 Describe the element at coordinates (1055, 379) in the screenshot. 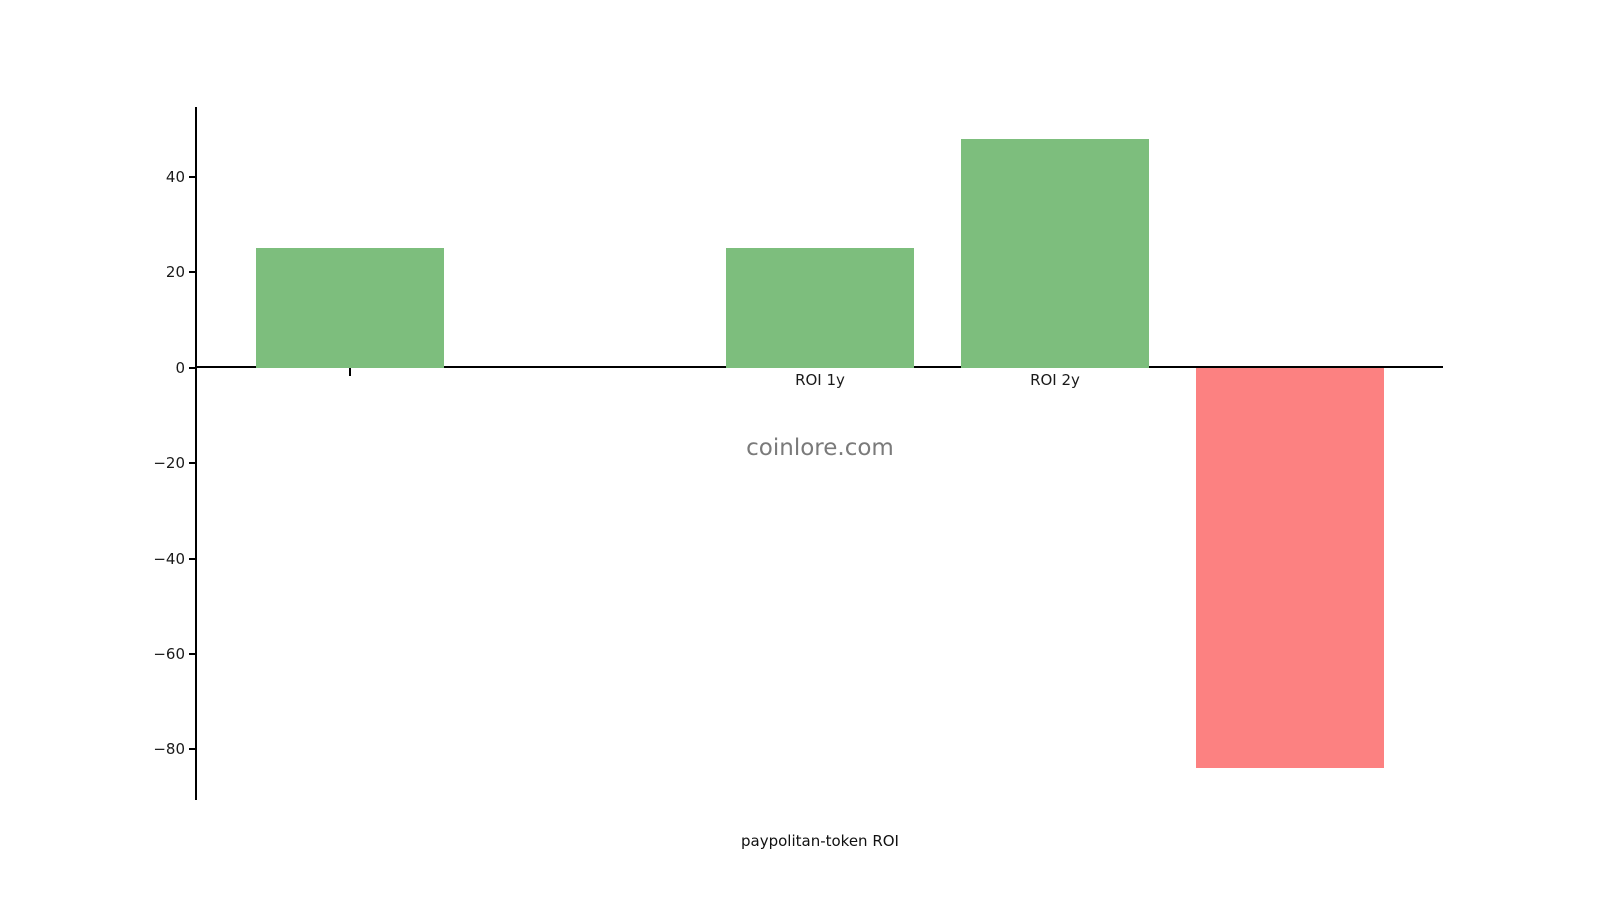

I see `x-tick-label-roi-2y: ROI 2y` at that location.